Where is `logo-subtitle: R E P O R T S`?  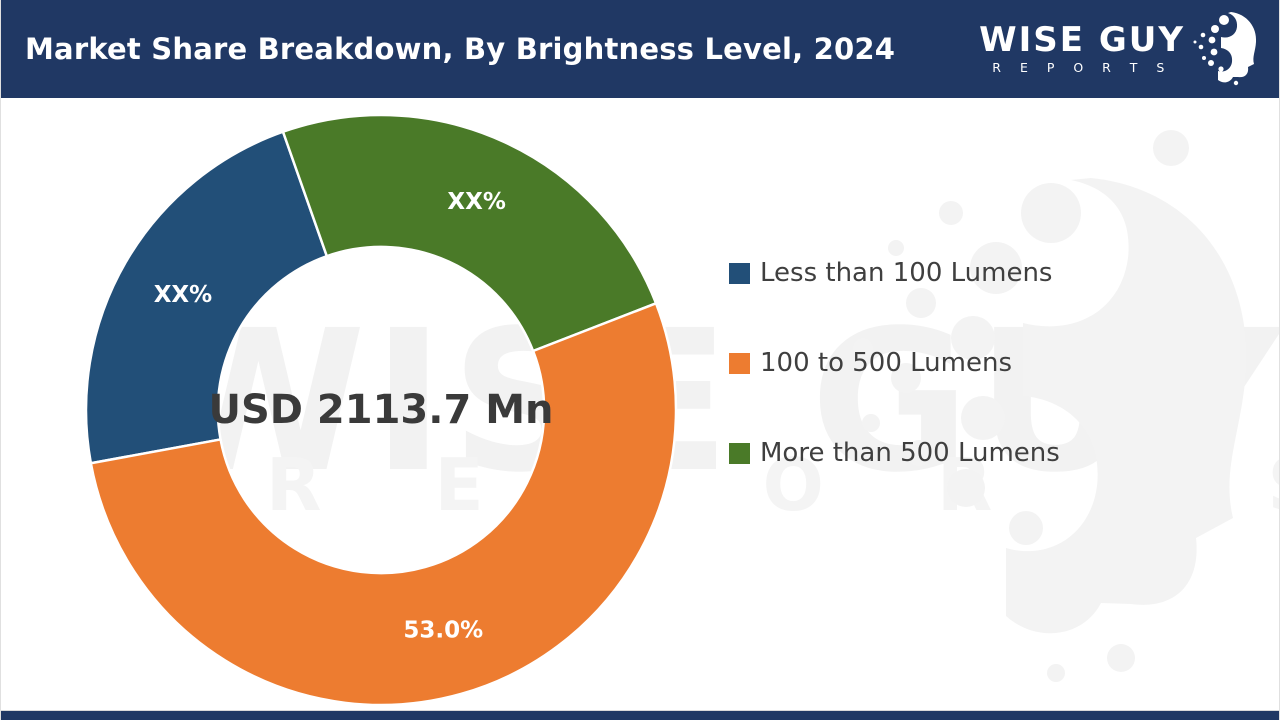
logo-subtitle: R E P O R T S is located at coordinates (1082, 68).